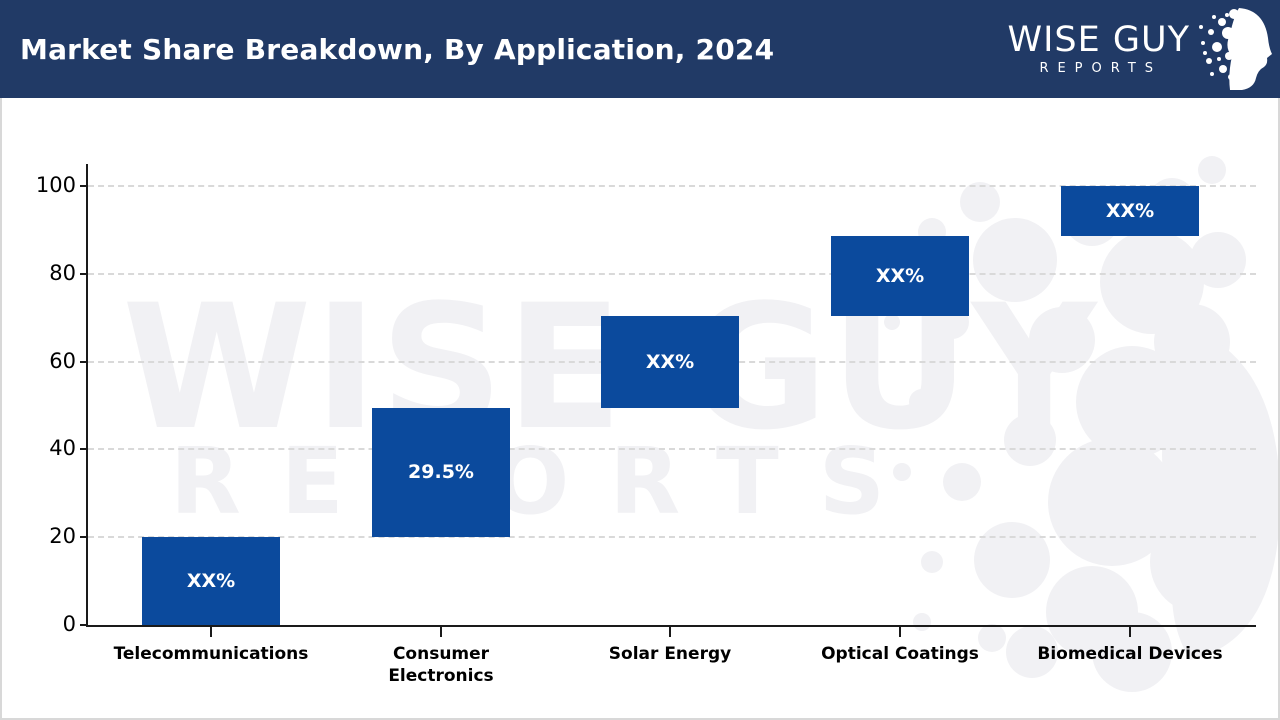  Describe the element at coordinates (670, 654) in the screenshot. I see `x-category-label: Solar Energy` at that location.